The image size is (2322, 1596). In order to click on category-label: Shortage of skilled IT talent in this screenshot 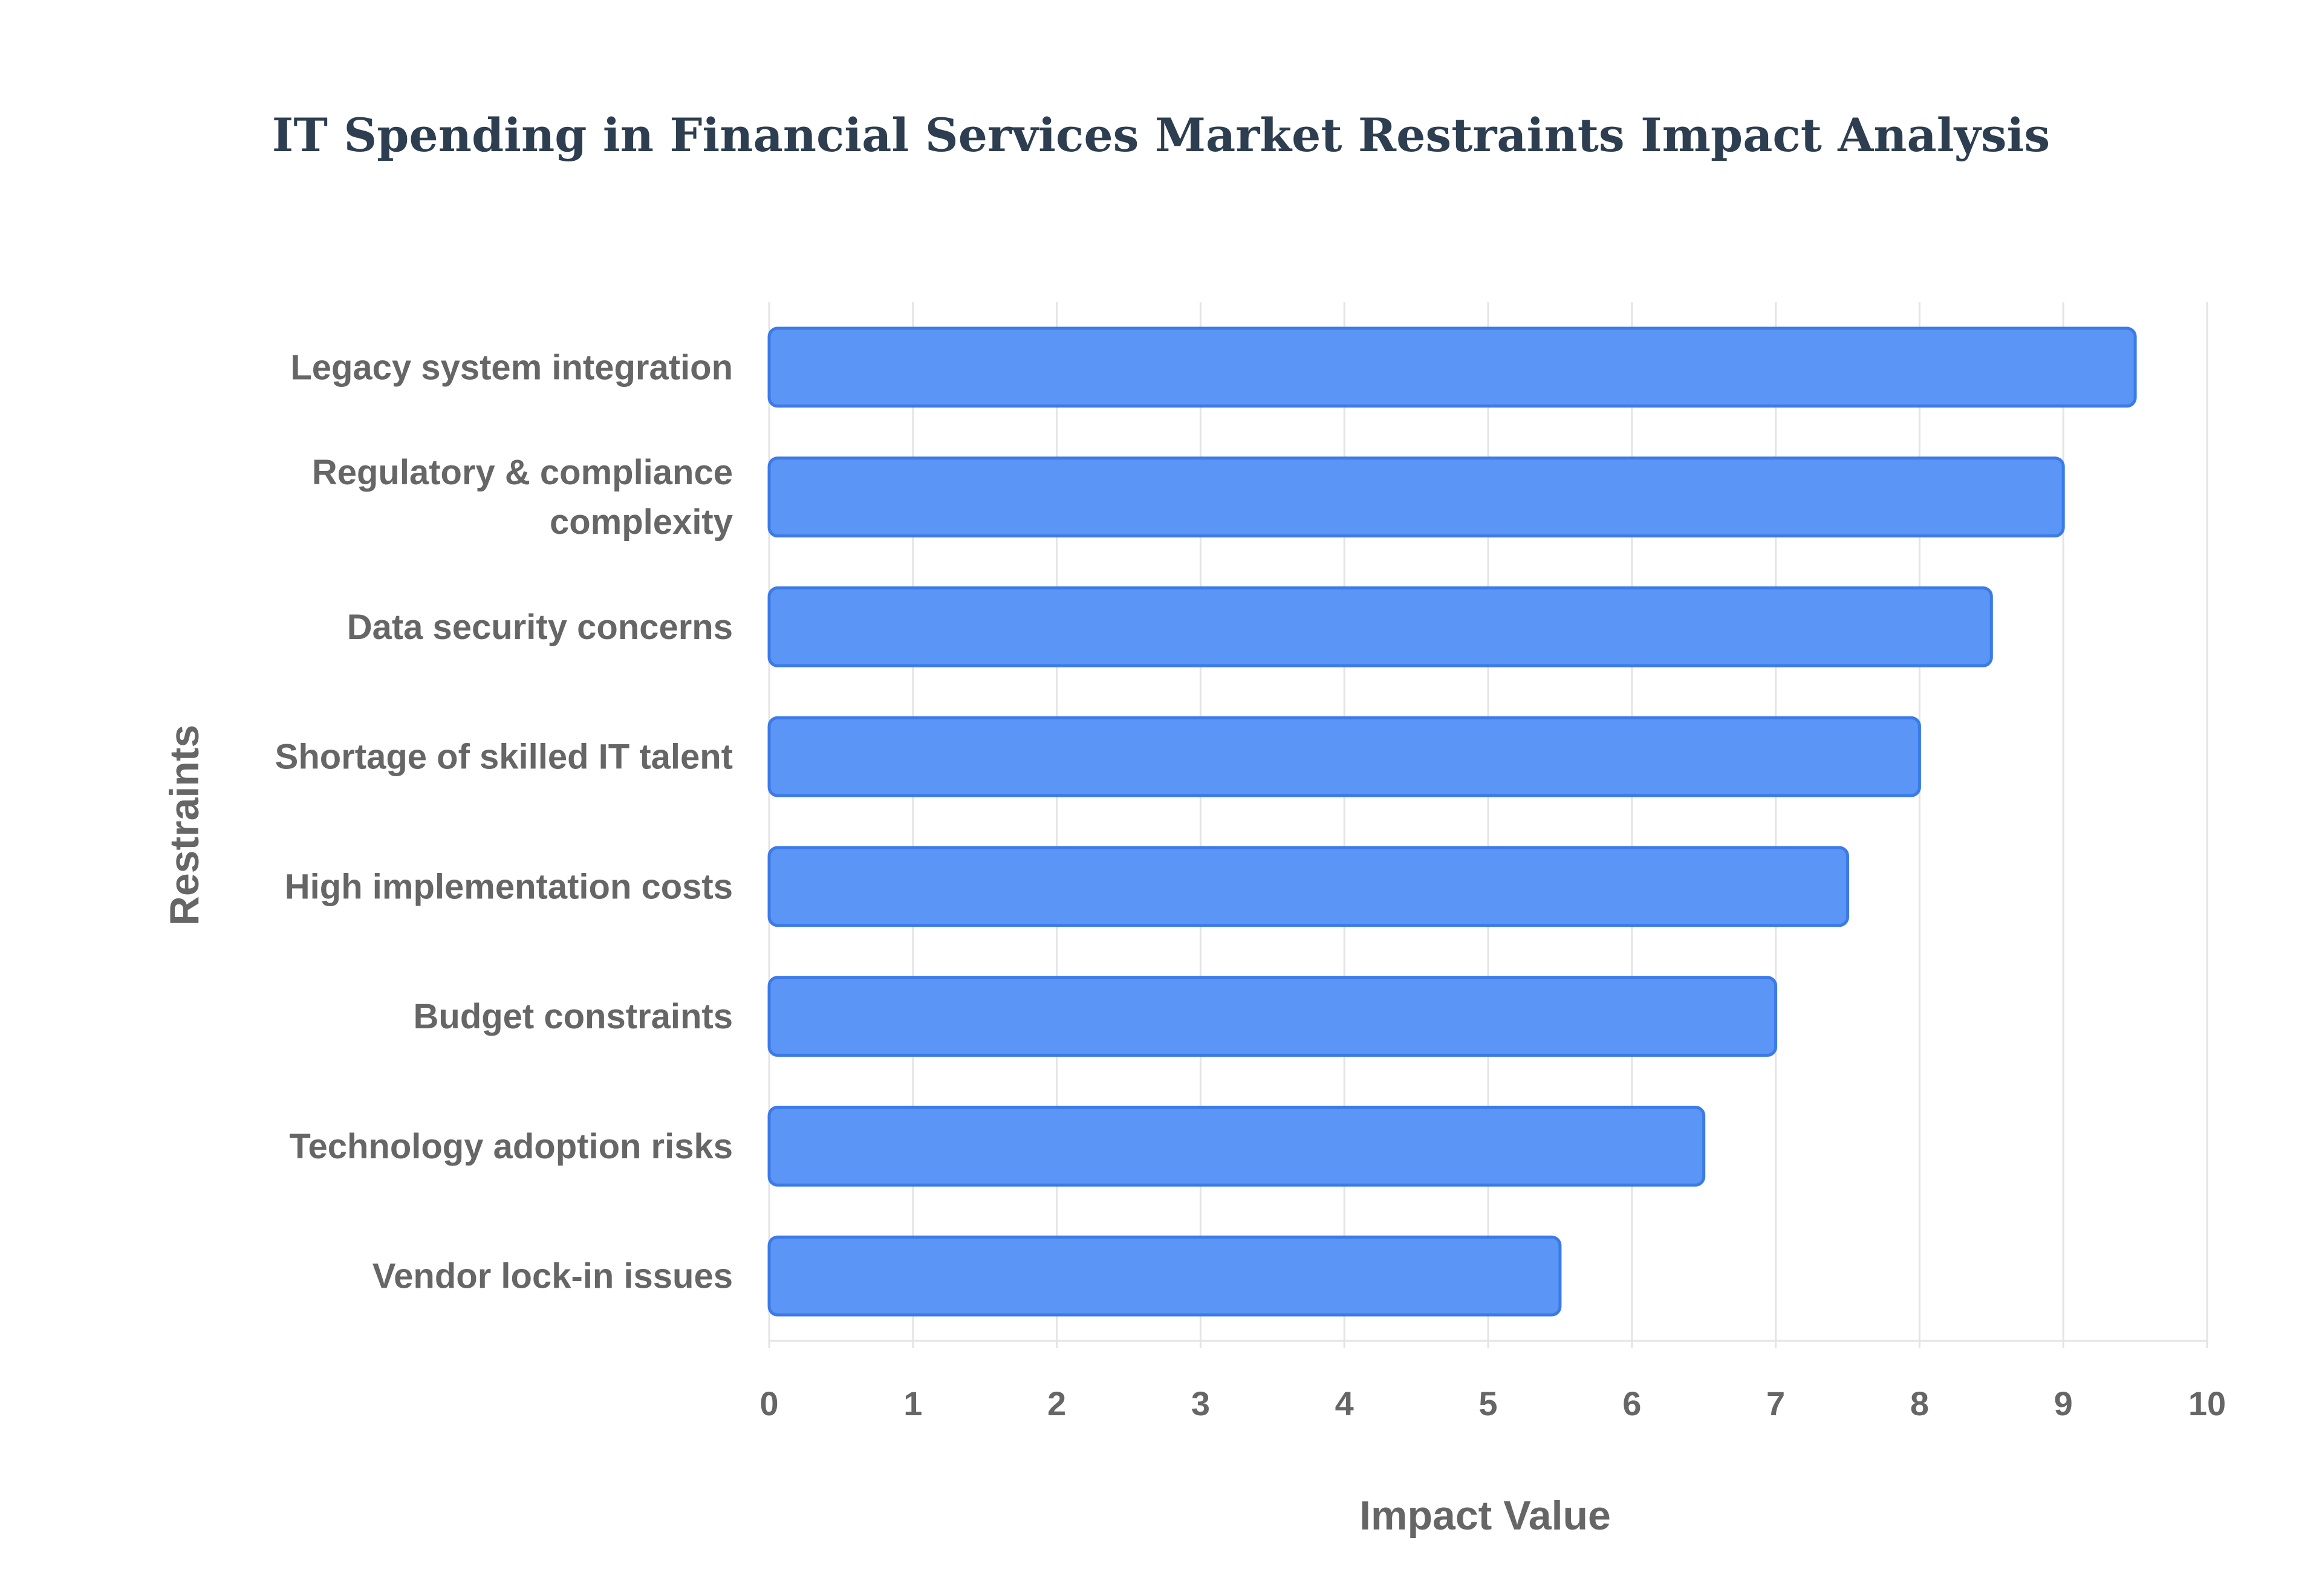, I will do `click(504, 757)`.